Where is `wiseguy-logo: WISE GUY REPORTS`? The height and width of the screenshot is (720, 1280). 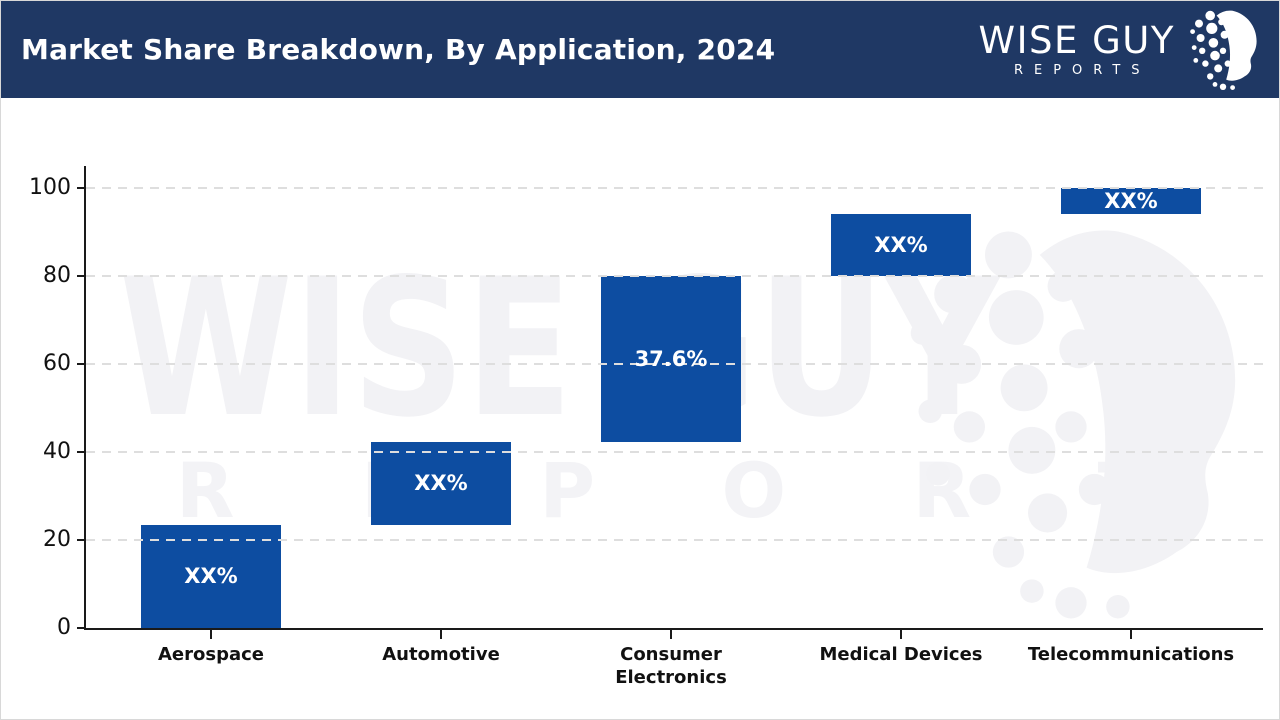
wiseguy-logo: WISE GUY REPORTS is located at coordinates (1122, 50).